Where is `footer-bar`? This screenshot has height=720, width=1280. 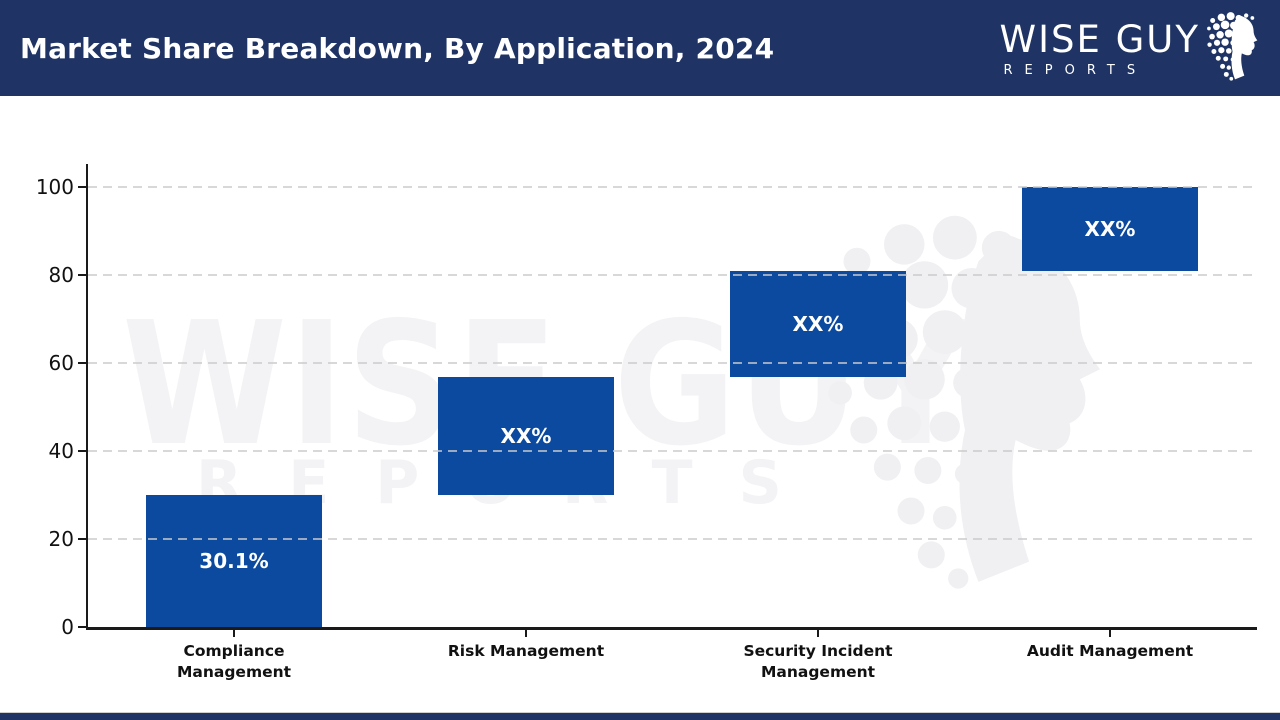 footer-bar is located at coordinates (640, 716).